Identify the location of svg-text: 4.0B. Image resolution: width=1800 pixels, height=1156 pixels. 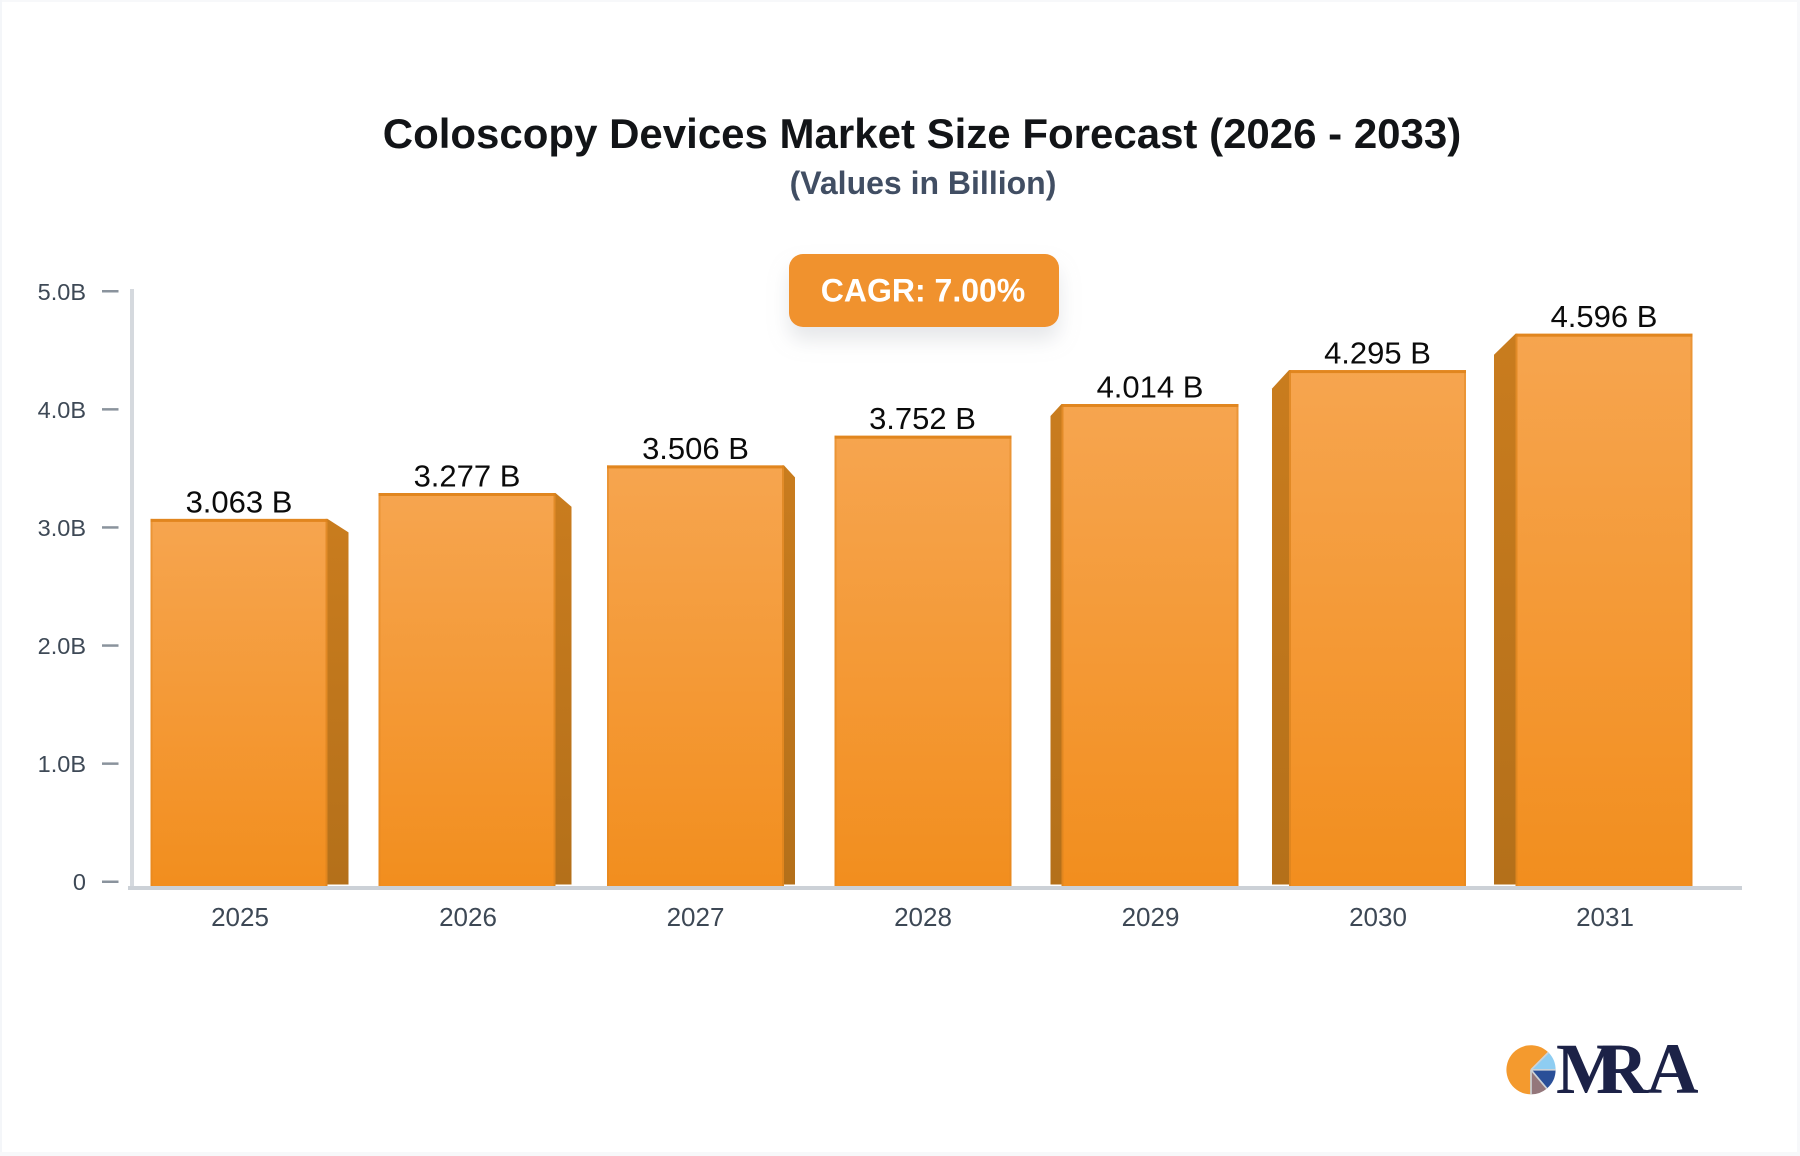
(62, 410).